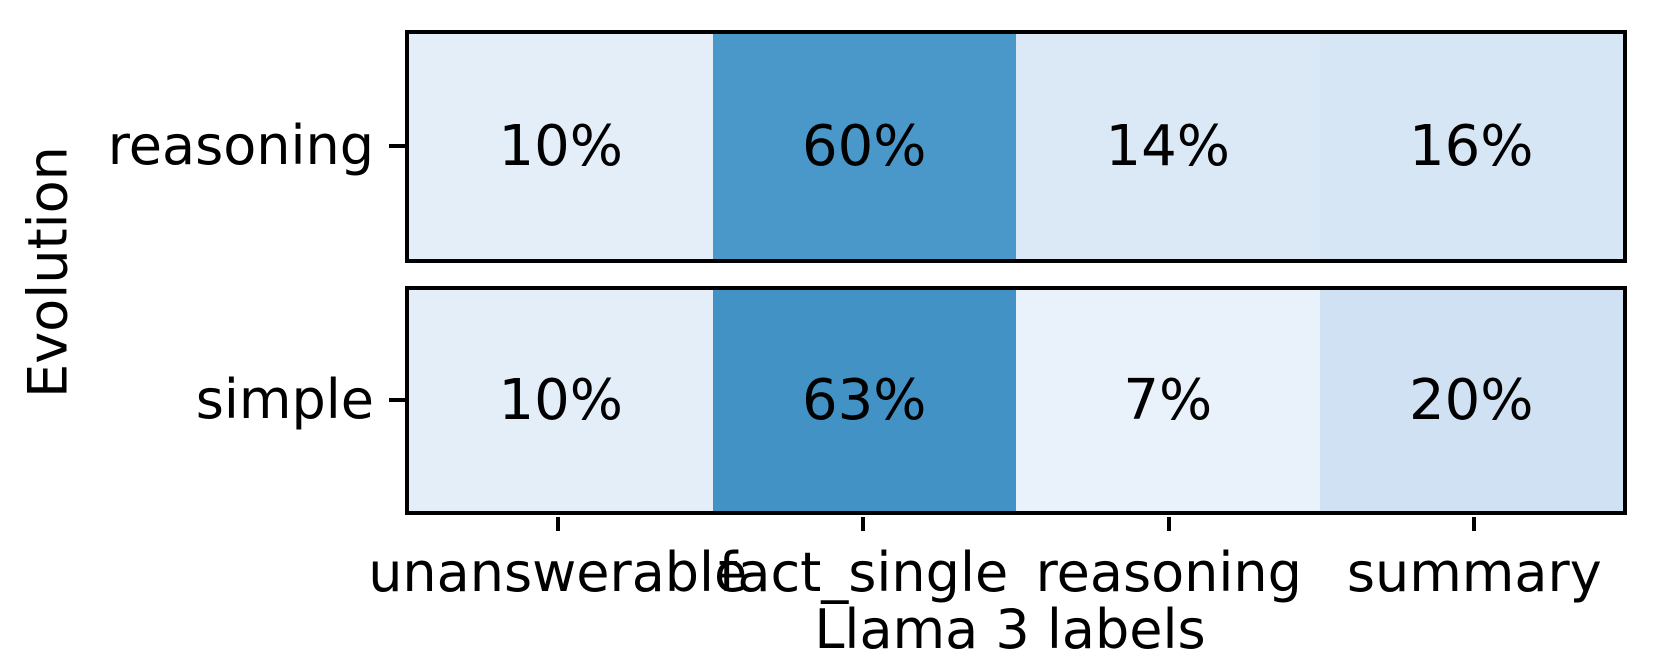  Describe the element at coordinates (863, 524) in the screenshot. I see `x-tick-mark-fact_single` at that location.